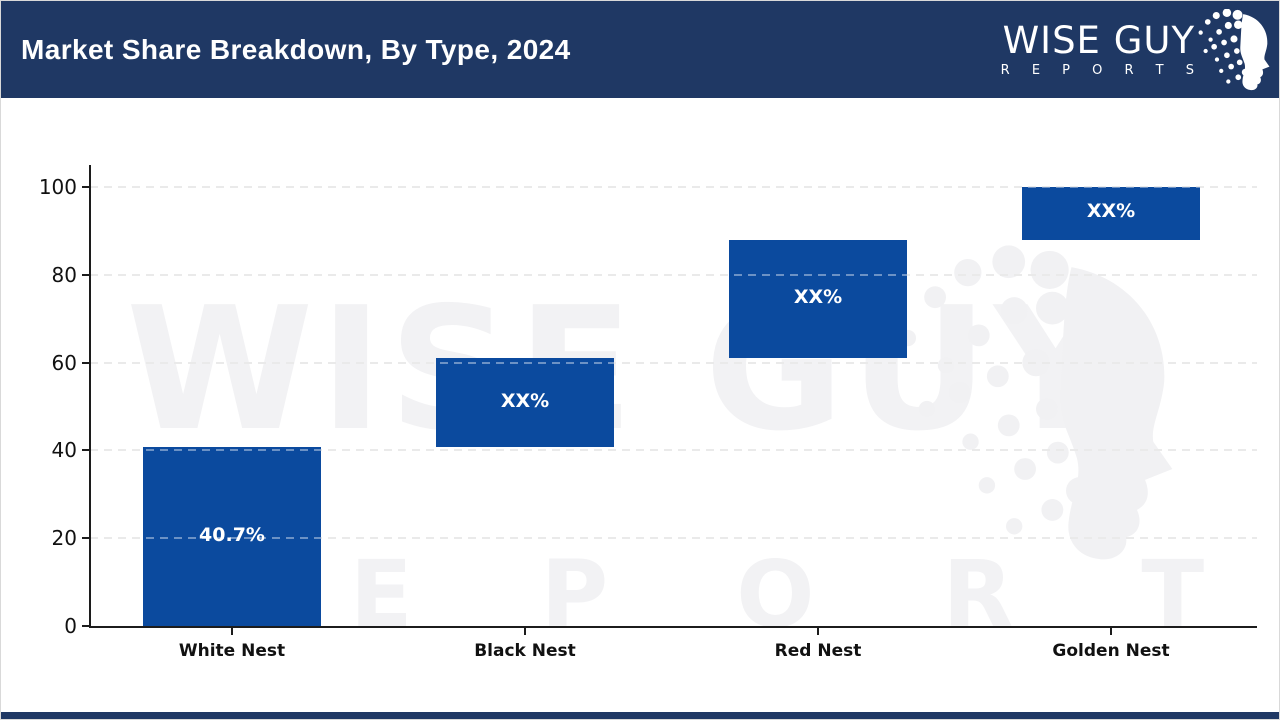 The height and width of the screenshot is (720, 1280). Describe the element at coordinates (1101, 70) in the screenshot. I see `brand-sub-wordmark: R E P O R T S` at that location.